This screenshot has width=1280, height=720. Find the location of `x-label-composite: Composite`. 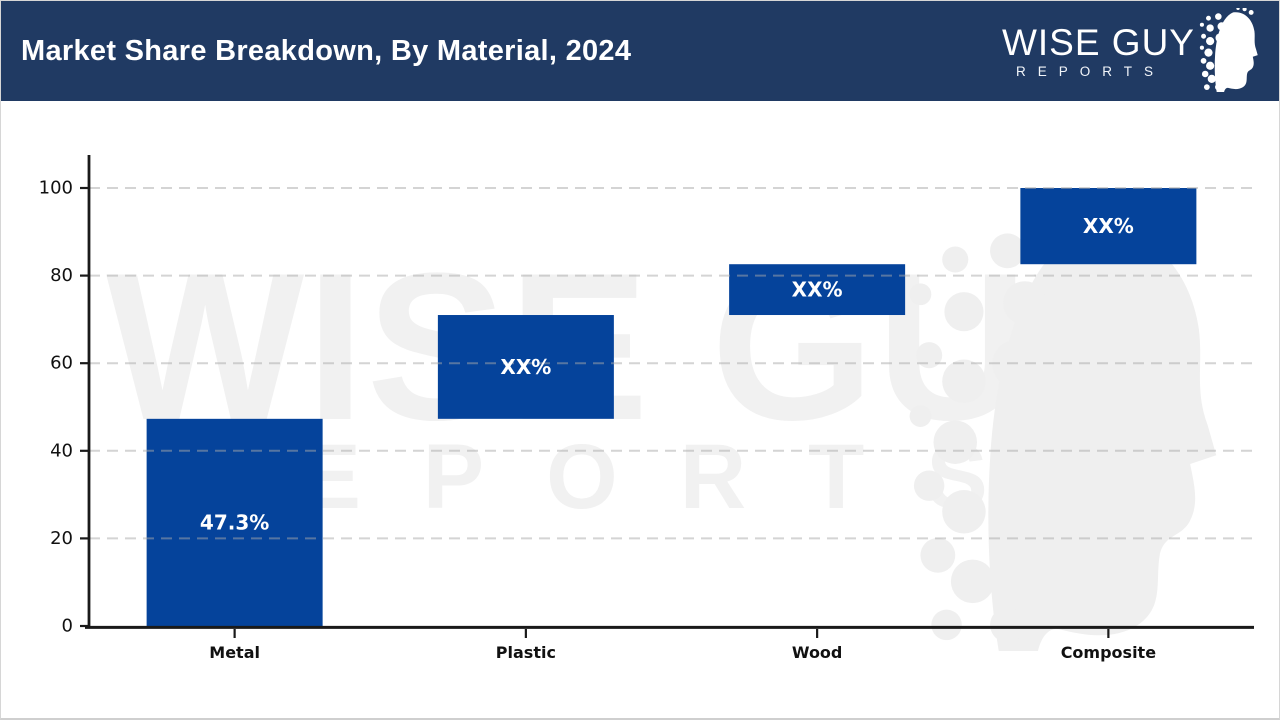

x-label-composite: Composite is located at coordinates (1109, 652).